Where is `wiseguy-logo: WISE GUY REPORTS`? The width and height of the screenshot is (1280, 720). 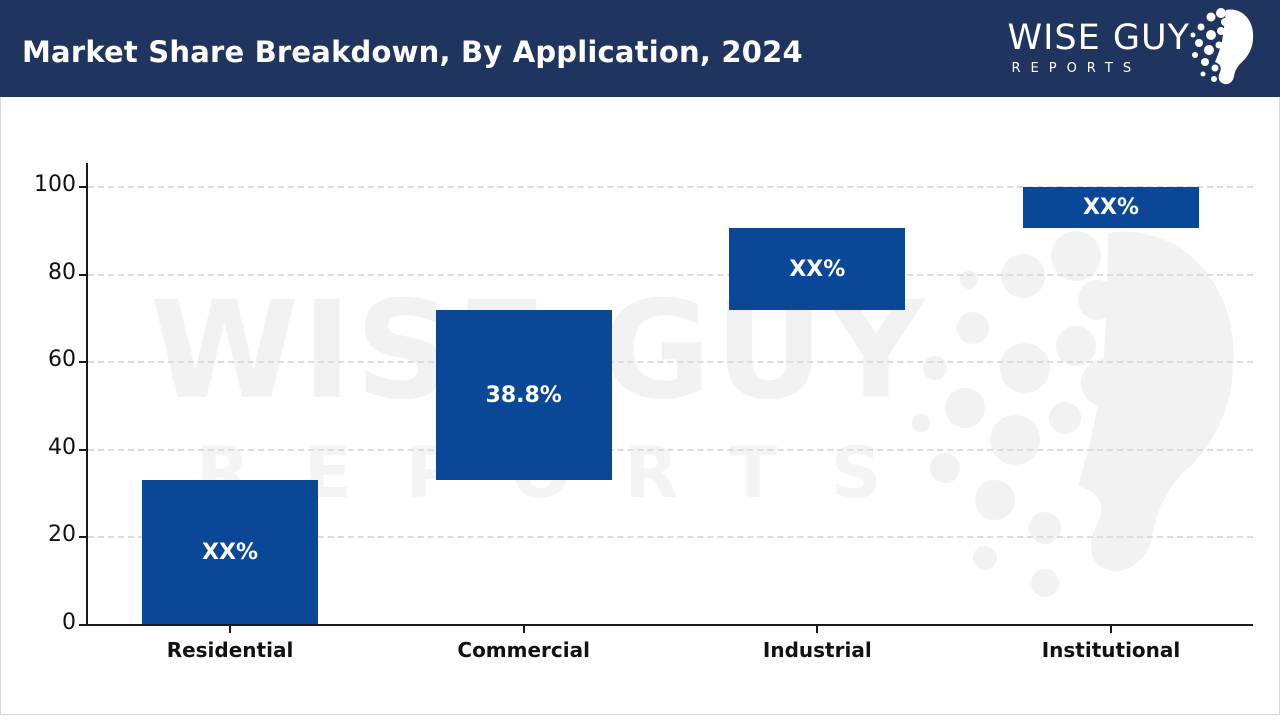
wiseguy-logo: WISE GUY REPORTS is located at coordinates (1132, 49).